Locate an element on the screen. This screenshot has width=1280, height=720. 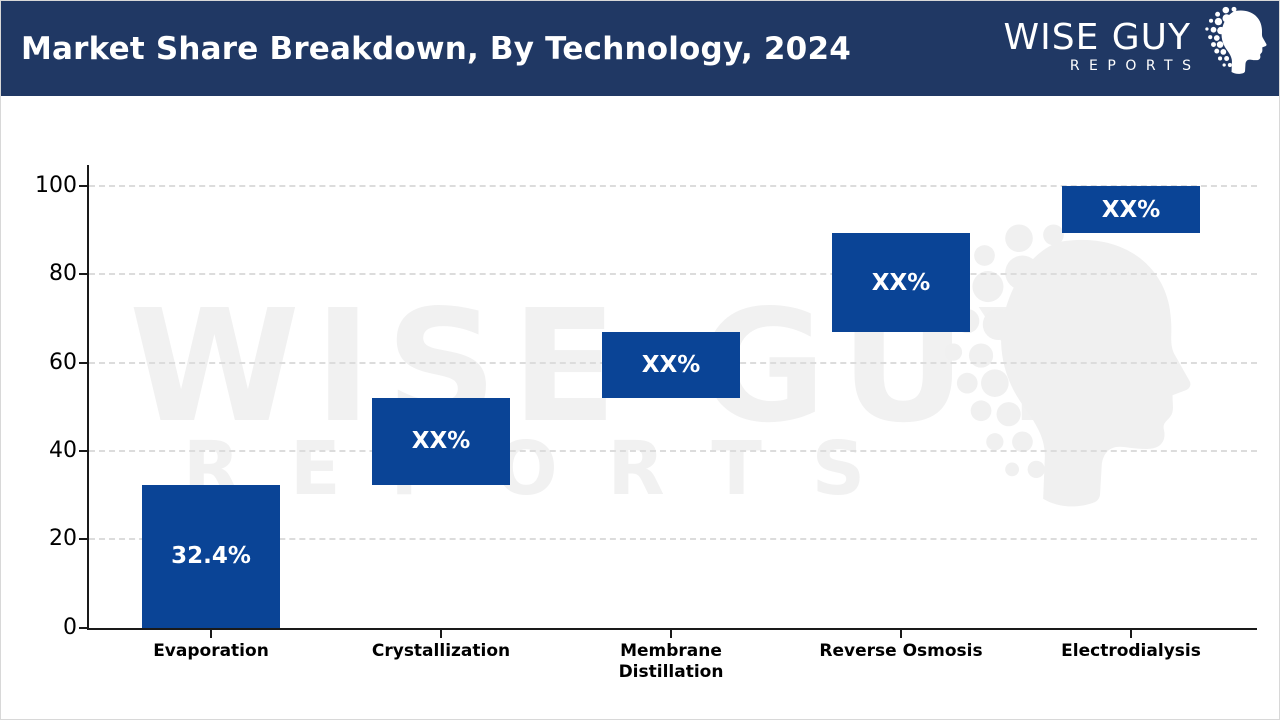
x-tick-label: Reverse Osmosis is located at coordinates (901, 650).